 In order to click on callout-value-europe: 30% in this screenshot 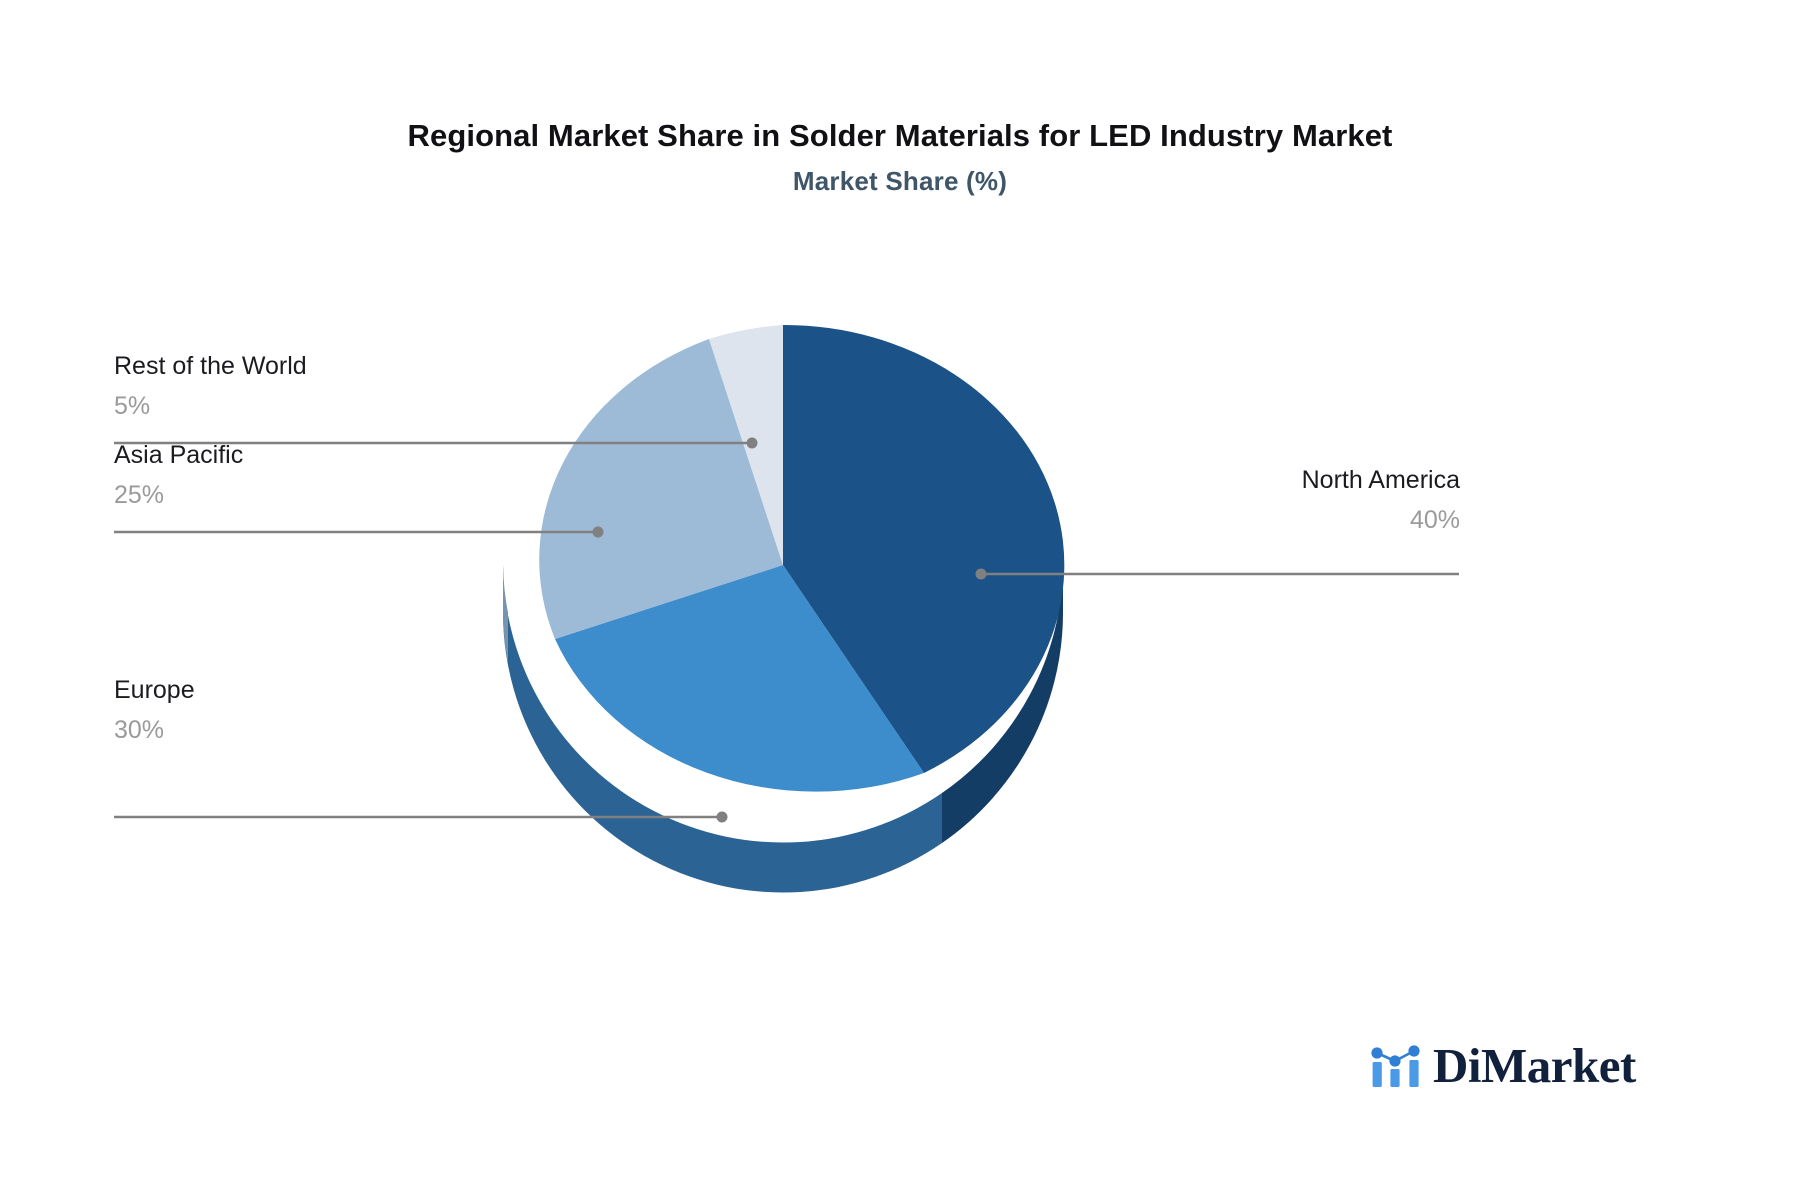, I will do `click(139, 730)`.